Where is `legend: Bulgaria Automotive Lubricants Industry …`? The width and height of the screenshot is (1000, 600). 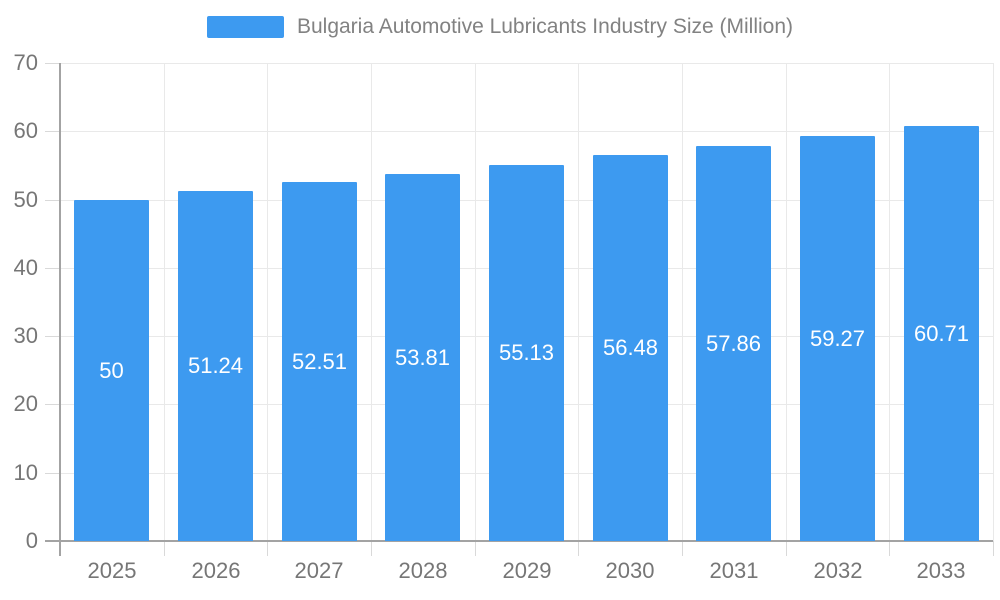
legend: Bulgaria Automotive Lubricants Industry … is located at coordinates (500, 27).